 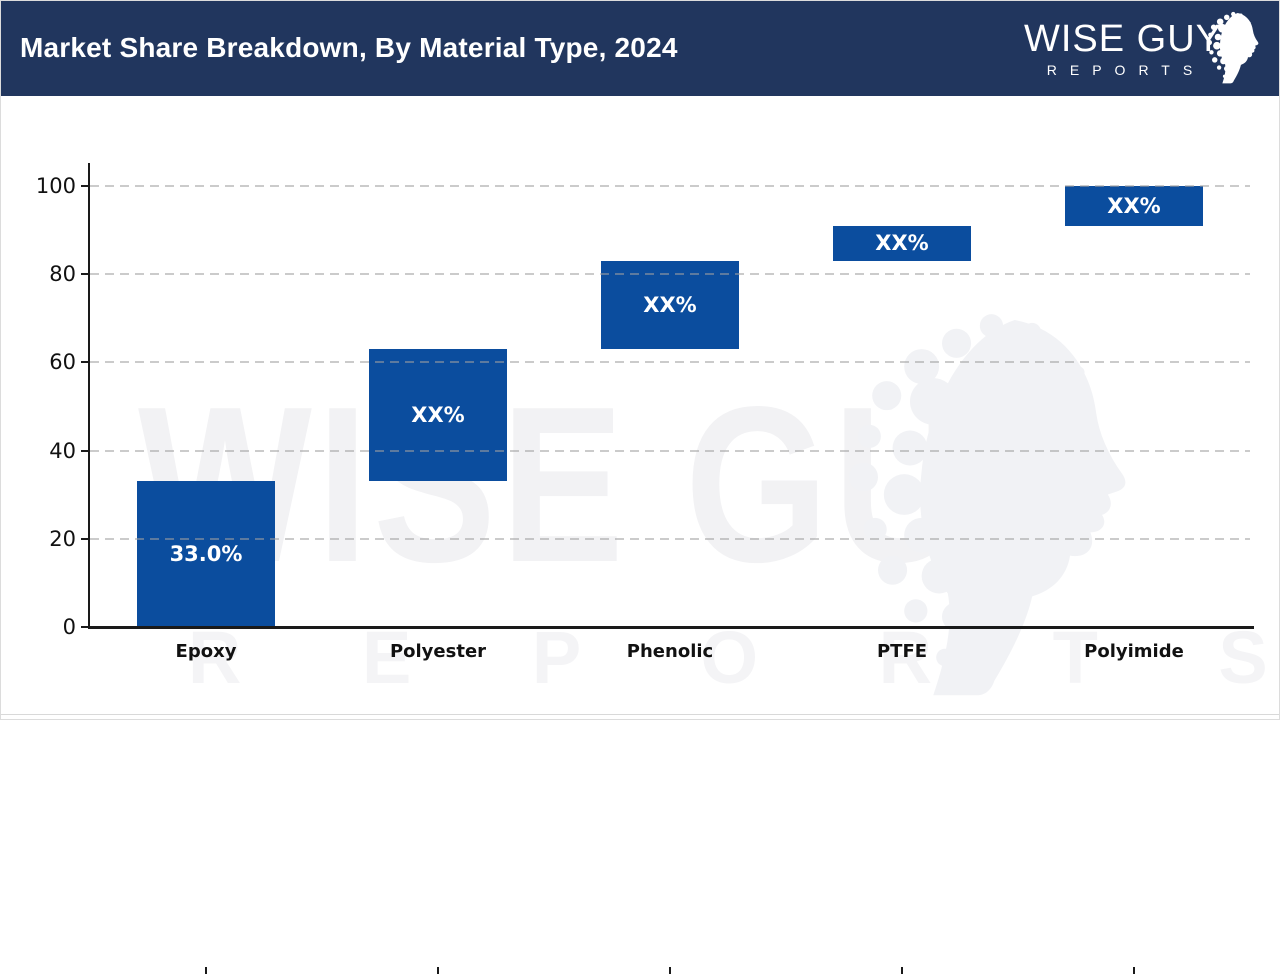 I want to click on brand-name: WISE GUY, so click(x=1122, y=39).